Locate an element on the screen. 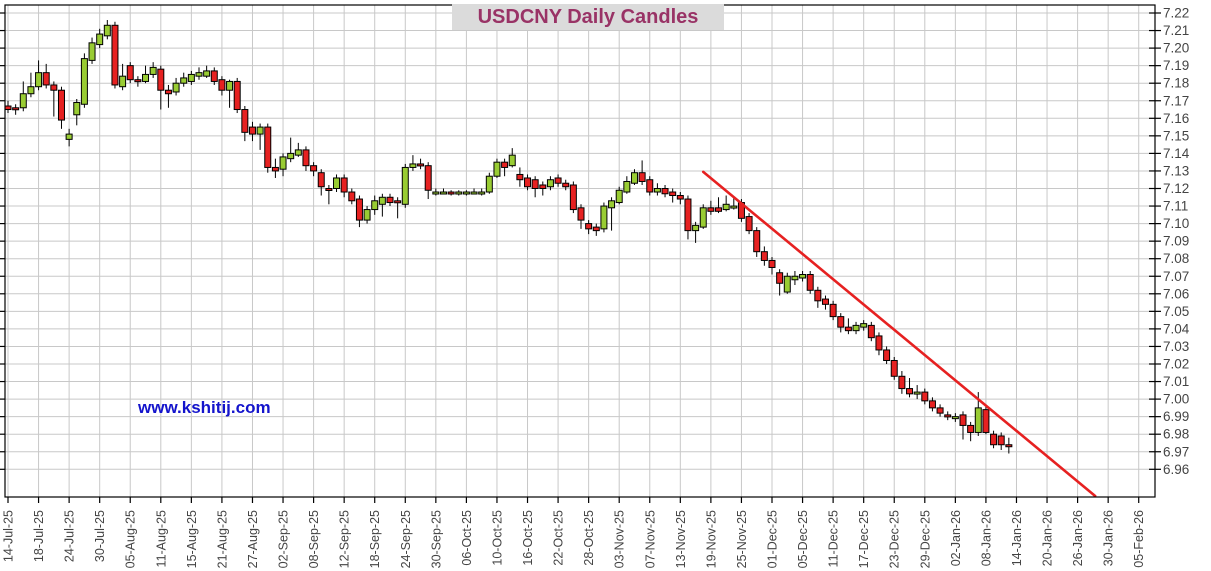 The width and height of the screenshot is (1211, 571). y-axis-label: 7.14 is located at coordinates (1176, 153).